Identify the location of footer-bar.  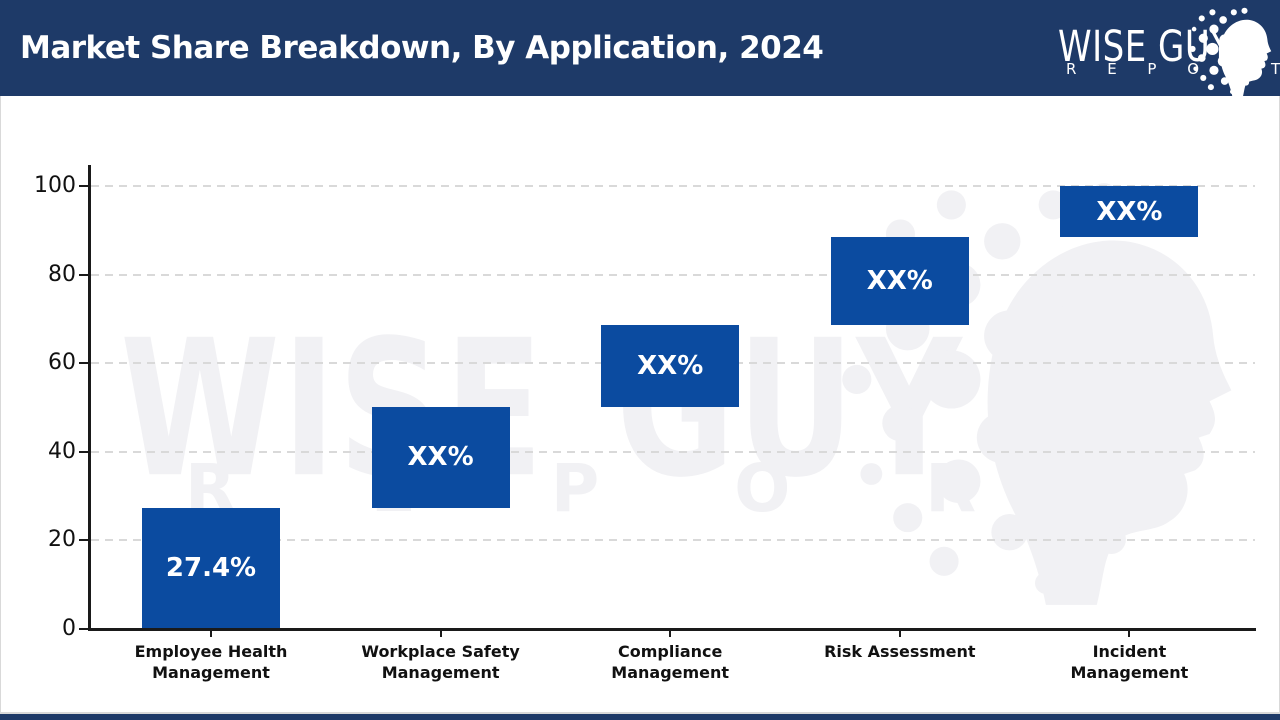
(640, 717).